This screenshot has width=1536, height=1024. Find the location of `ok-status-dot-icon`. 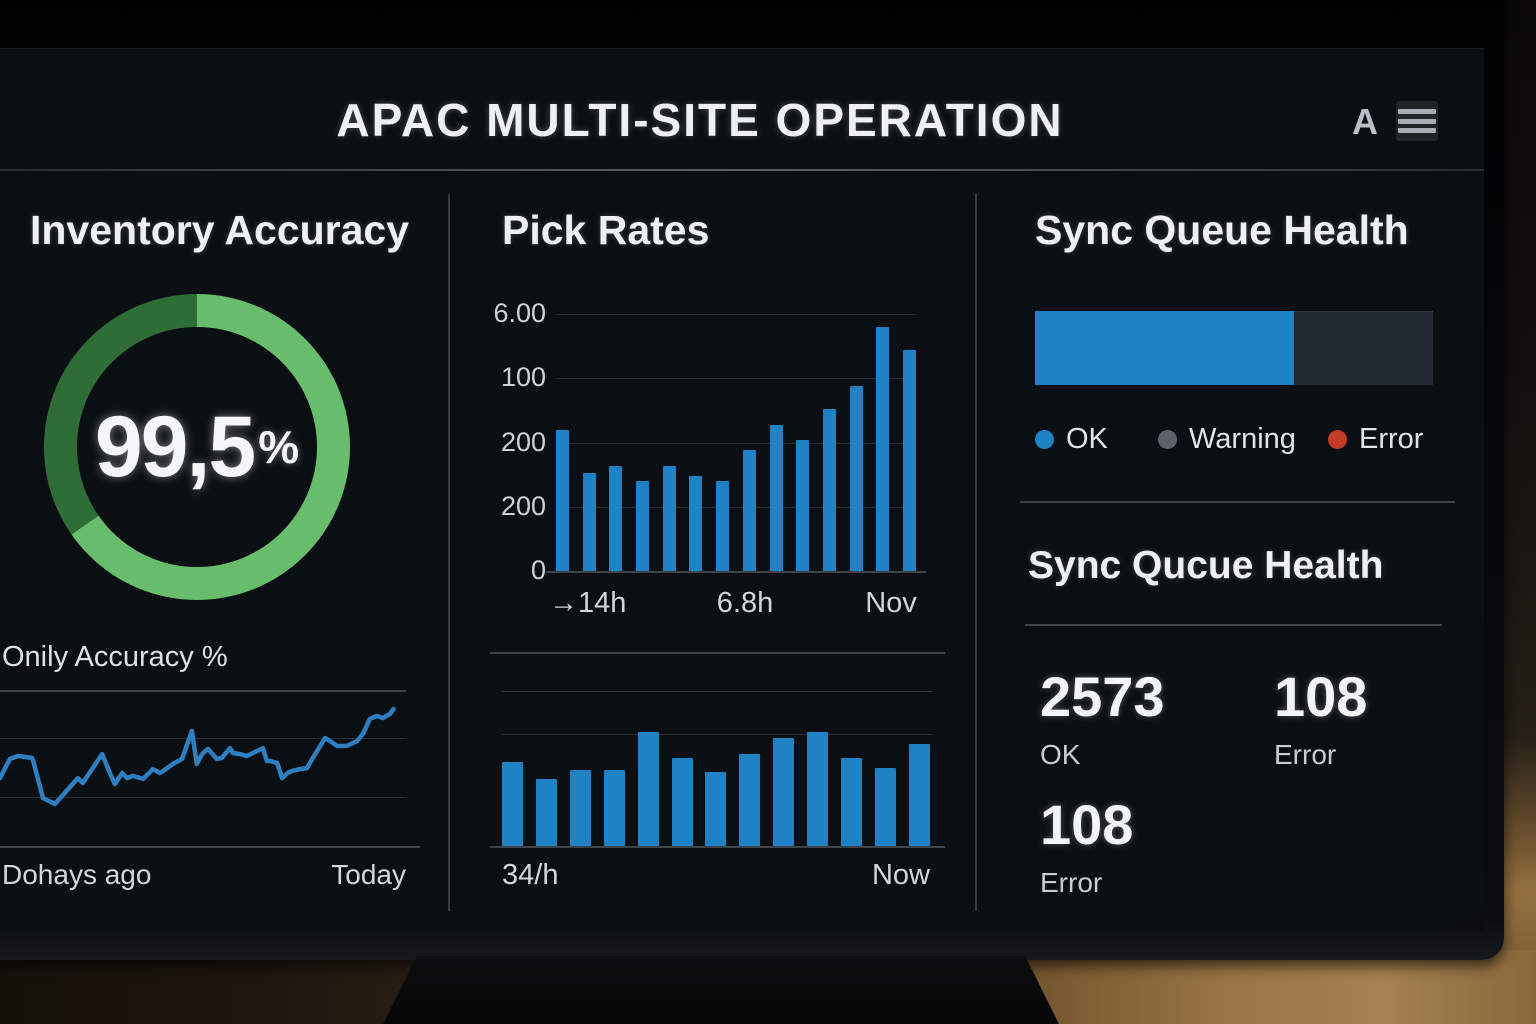

ok-status-dot-icon is located at coordinates (1044, 439).